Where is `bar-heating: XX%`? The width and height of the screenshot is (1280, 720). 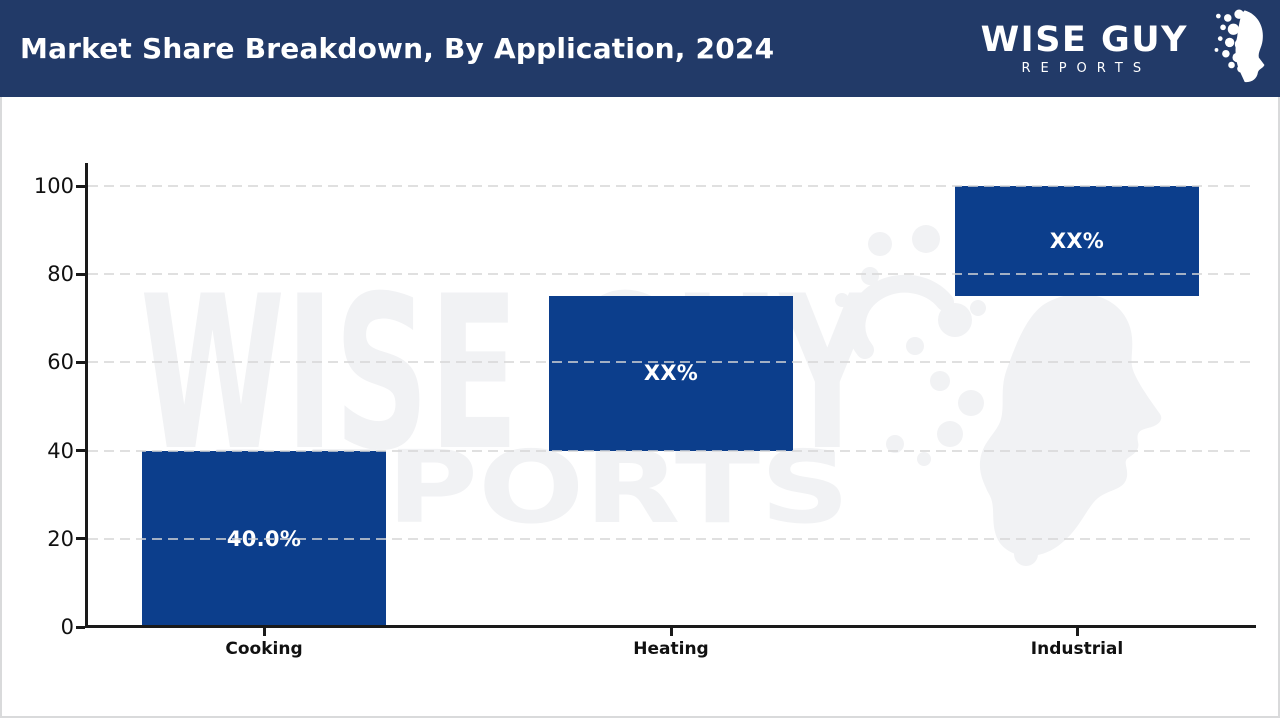 bar-heating: XX% is located at coordinates (671, 373).